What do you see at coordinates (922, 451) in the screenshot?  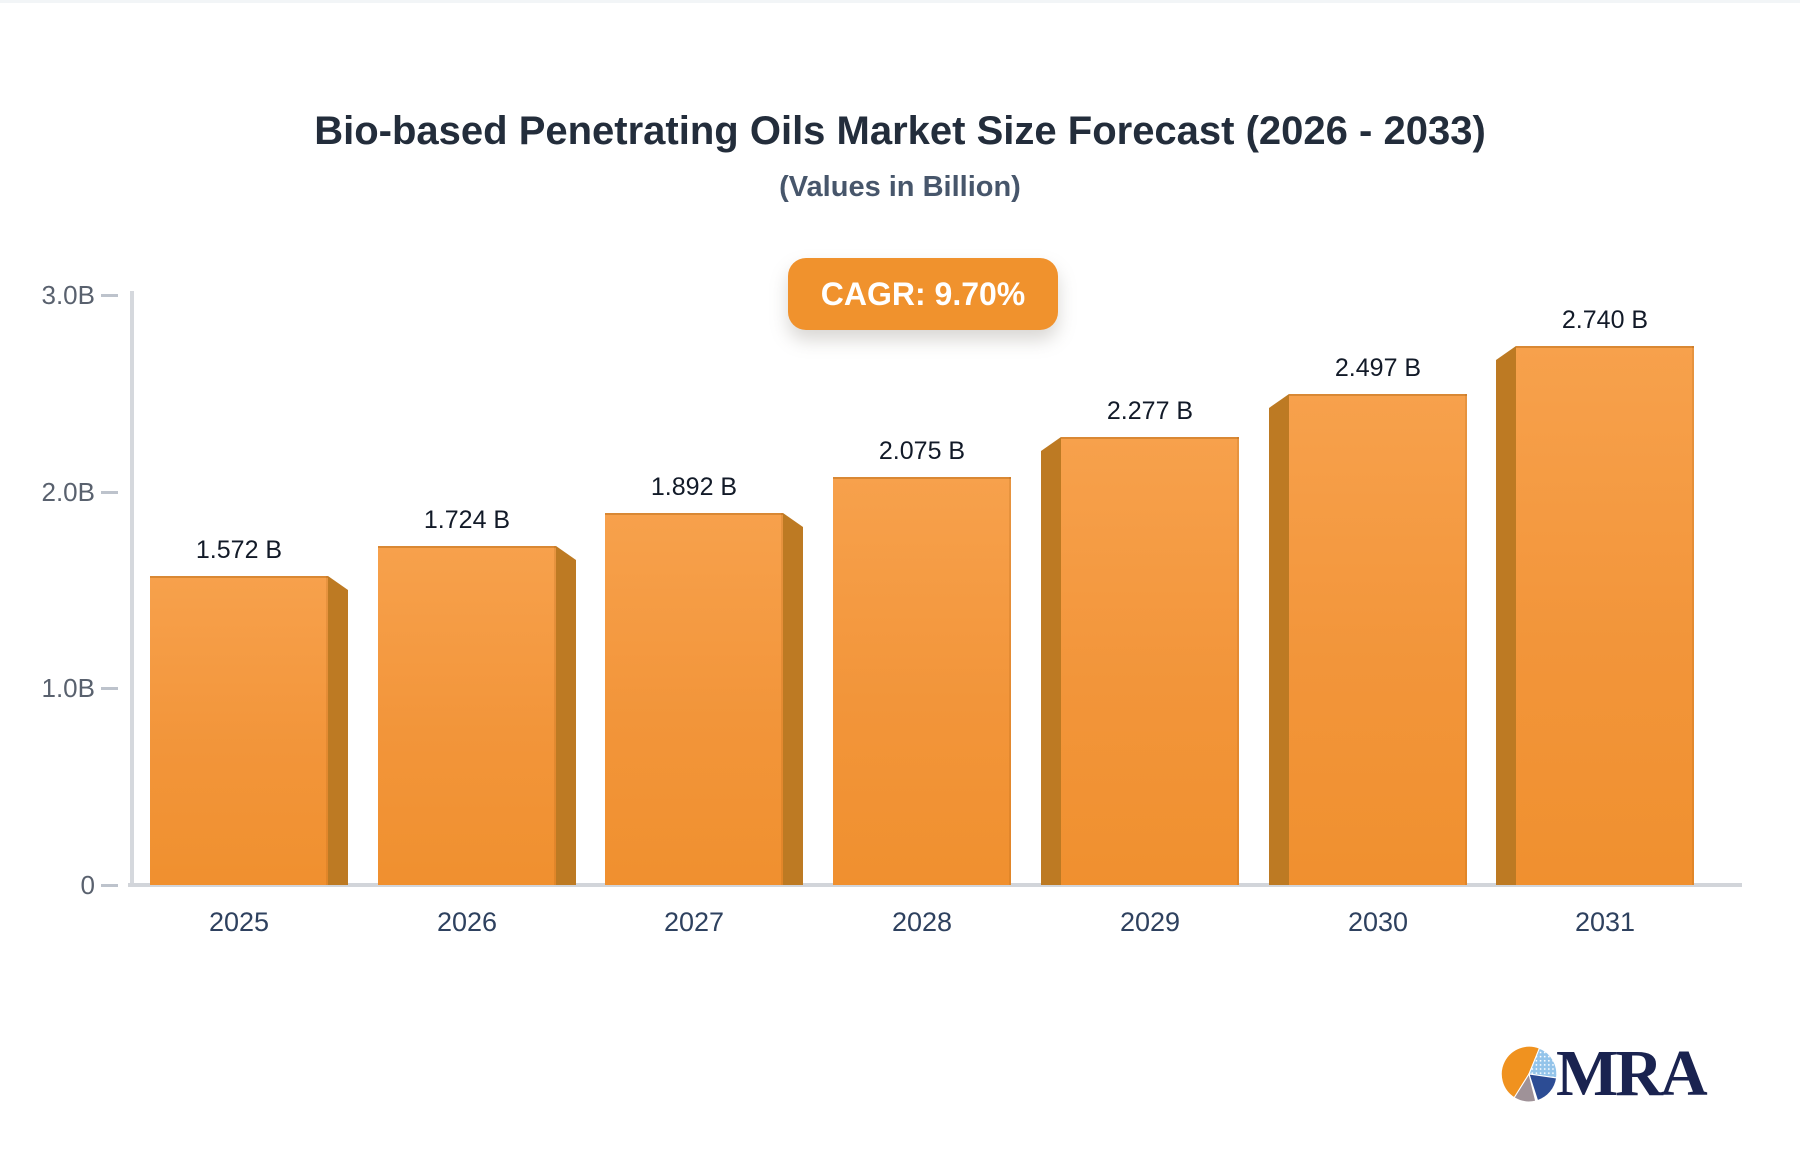 I see `bar-value-label: 2.075 B` at bounding box center [922, 451].